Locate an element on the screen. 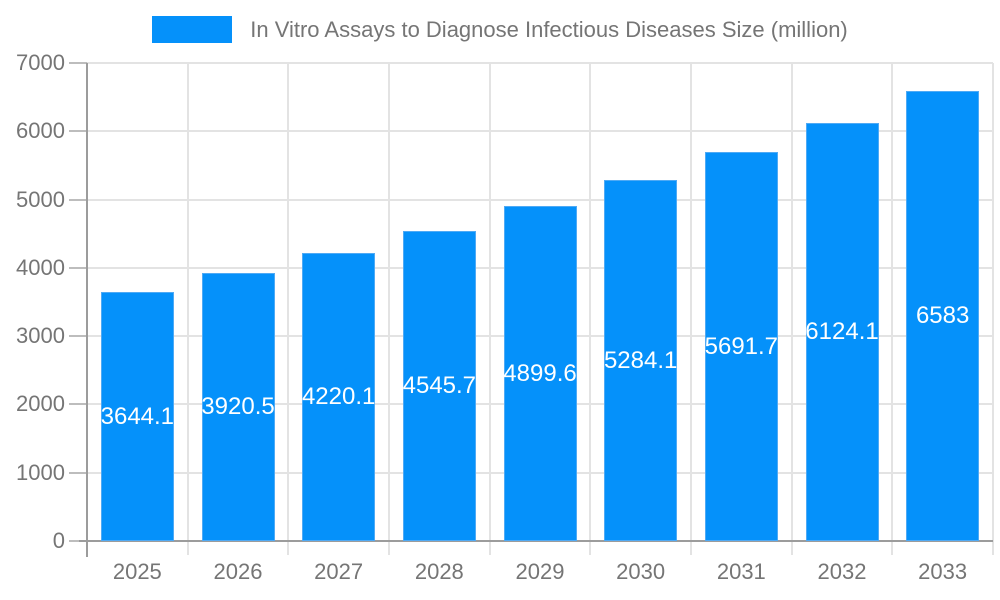 This screenshot has height=600, width=1000. y-axis-label: 1000 is located at coordinates (40, 472).